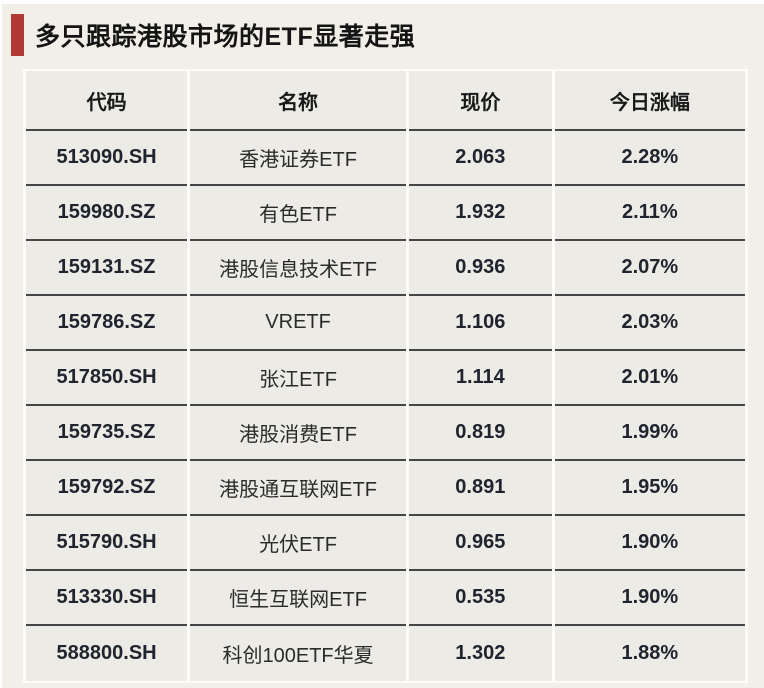 The height and width of the screenshot is (688, 764). I want to click on cell-name: 有色ETF, so click(298, 213).